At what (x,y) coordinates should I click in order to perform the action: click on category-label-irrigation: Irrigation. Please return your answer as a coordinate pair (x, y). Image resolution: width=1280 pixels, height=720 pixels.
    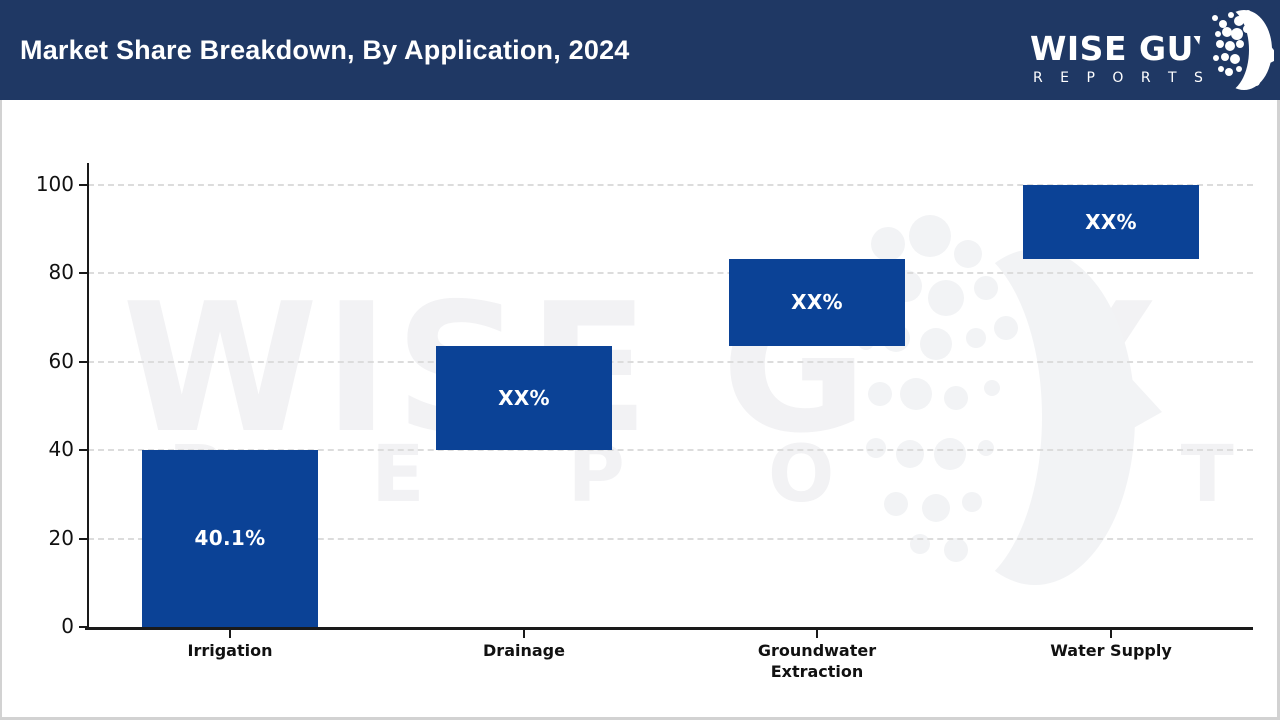
    Looking at the image, I should click on (230, 650).